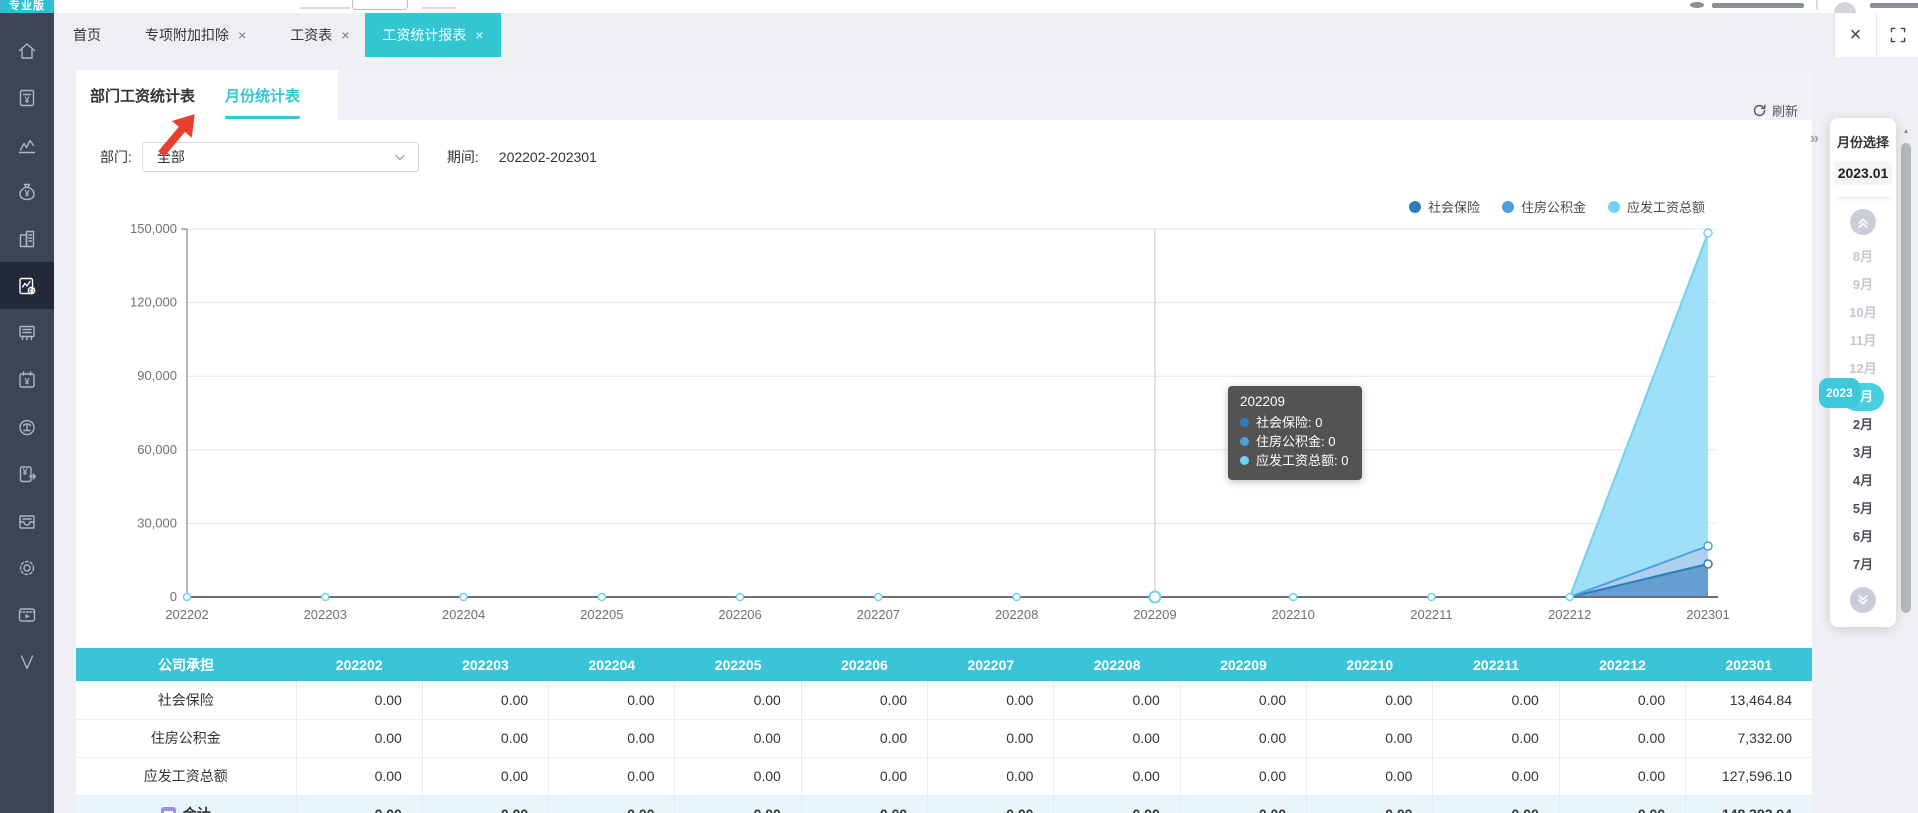 The image size is (1918, 813). Describe the element at coordinates (1814, 138) in the screenshot. I see `collapse-panel-button: »` at that location.